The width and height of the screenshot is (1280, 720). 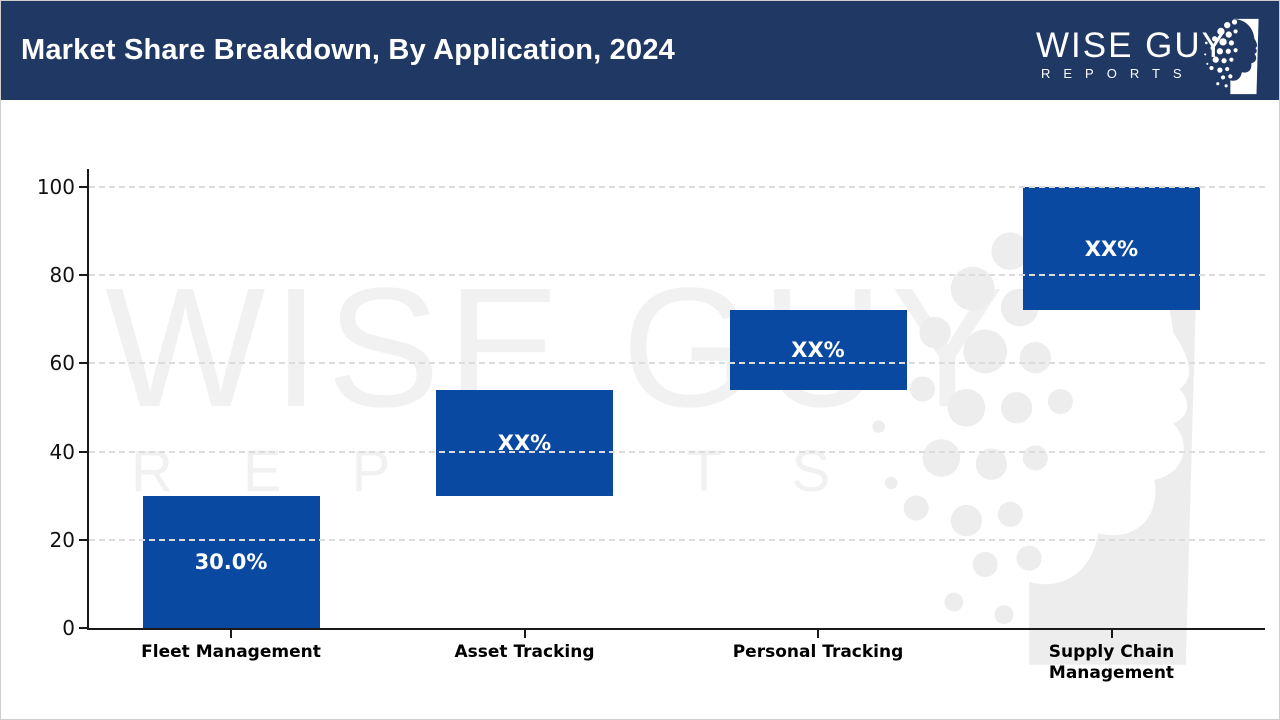 What do you see at coordinates (1118, 73) in the screenshot?
I see `logo-text-secondary: REPORTS` at bounding box center [1118, 73].